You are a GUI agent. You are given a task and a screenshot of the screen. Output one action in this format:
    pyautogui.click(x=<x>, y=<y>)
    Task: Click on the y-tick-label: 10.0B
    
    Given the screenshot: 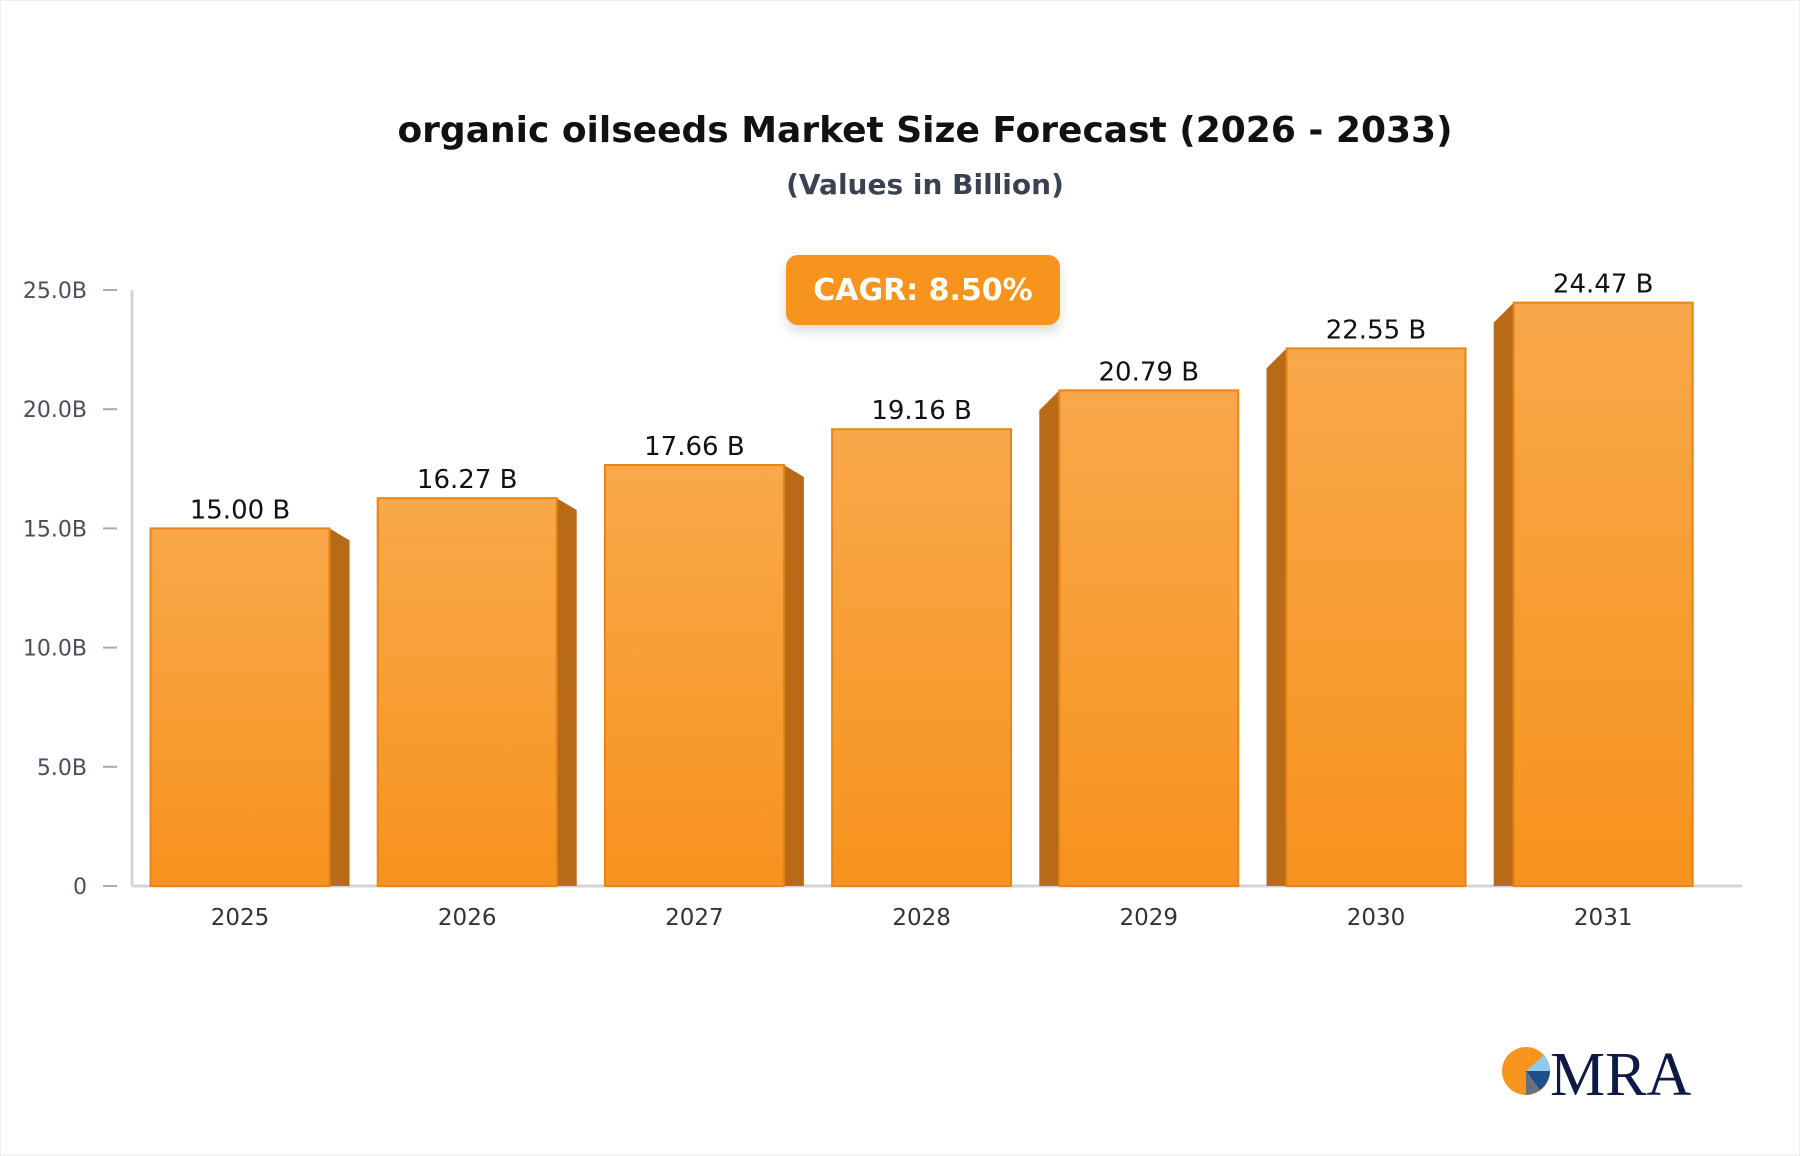 What is the action you would take?
    pyautogui.click(x=55, y=649)
    